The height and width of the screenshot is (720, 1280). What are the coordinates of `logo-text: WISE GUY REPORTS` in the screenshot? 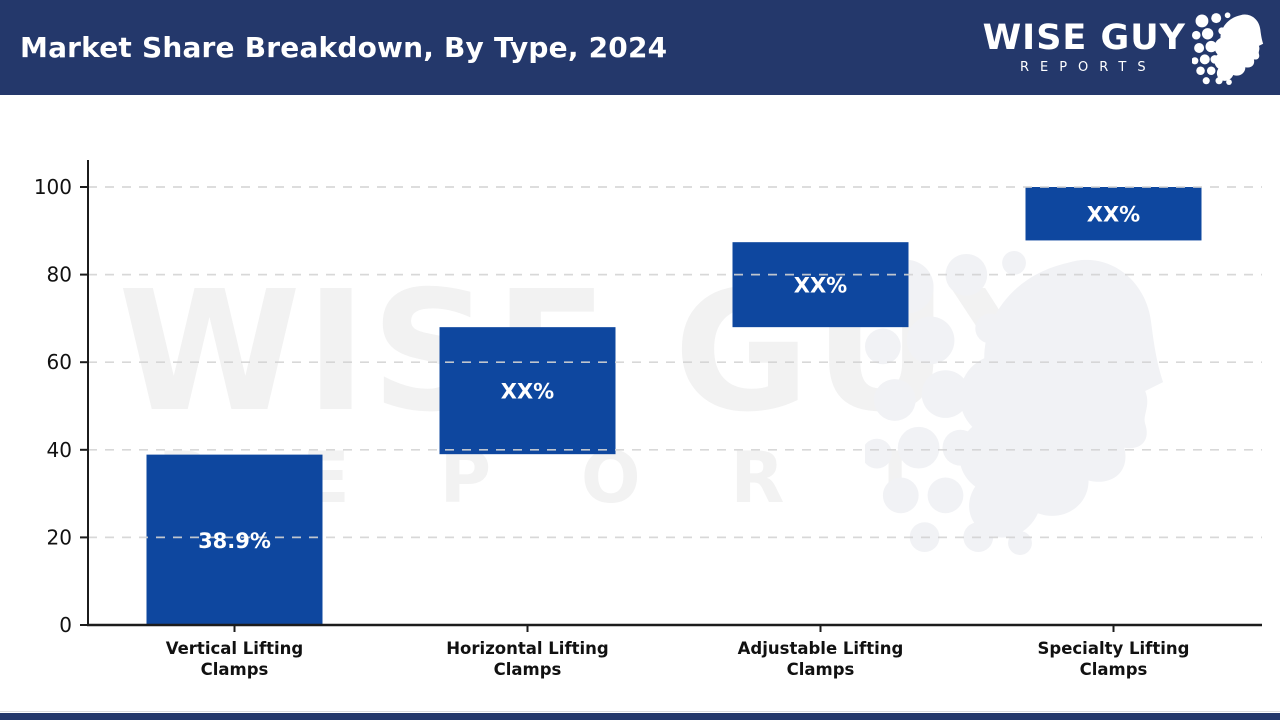 It's located at (1084, 46).